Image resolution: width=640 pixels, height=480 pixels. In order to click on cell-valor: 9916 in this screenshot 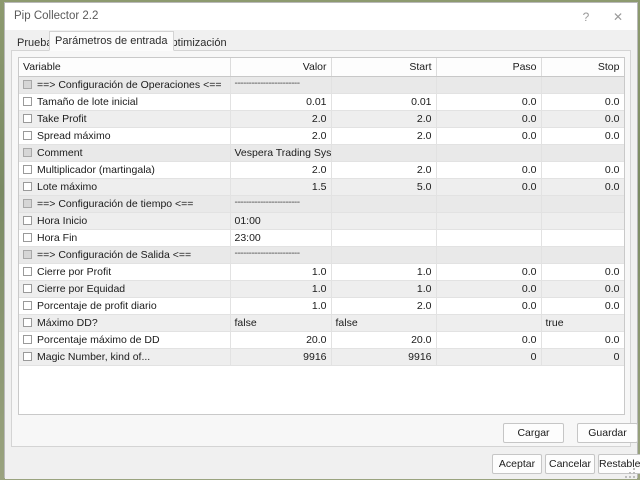, I will do `click(281, 357)`.